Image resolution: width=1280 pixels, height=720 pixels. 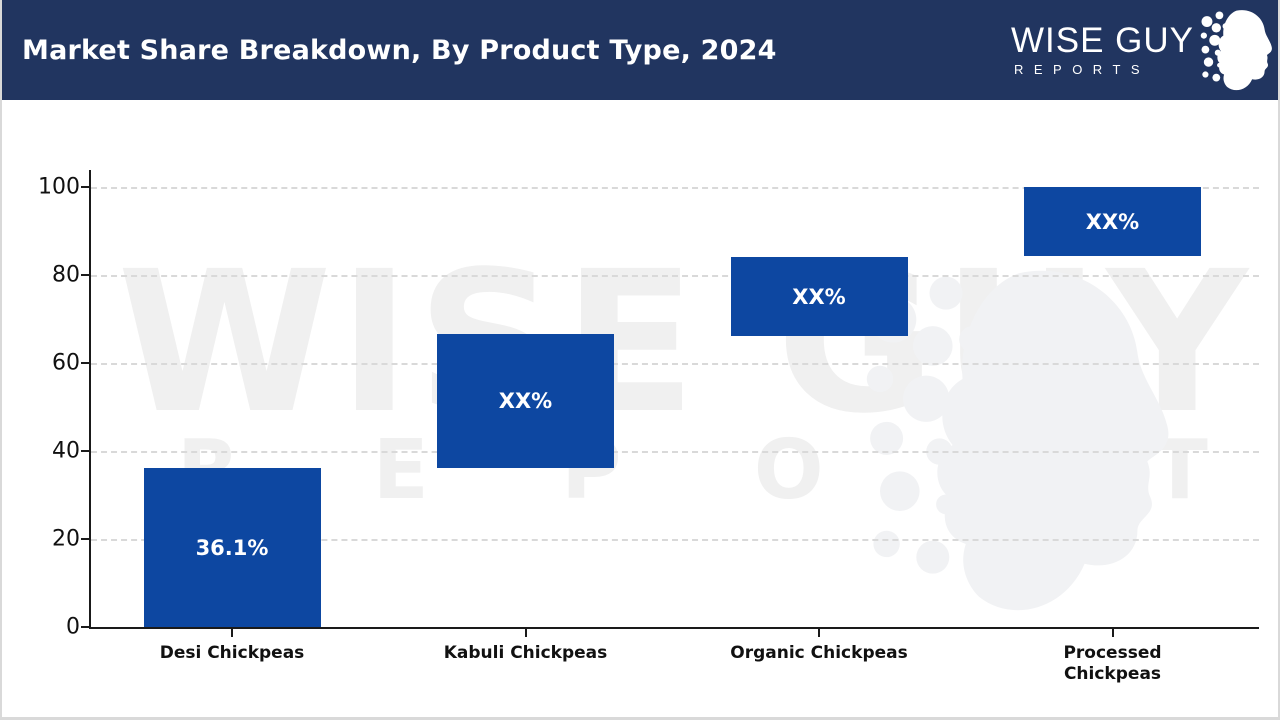 I want to click on x-category-label: Kabuli Chickpeas, so click(x=525, y=653).